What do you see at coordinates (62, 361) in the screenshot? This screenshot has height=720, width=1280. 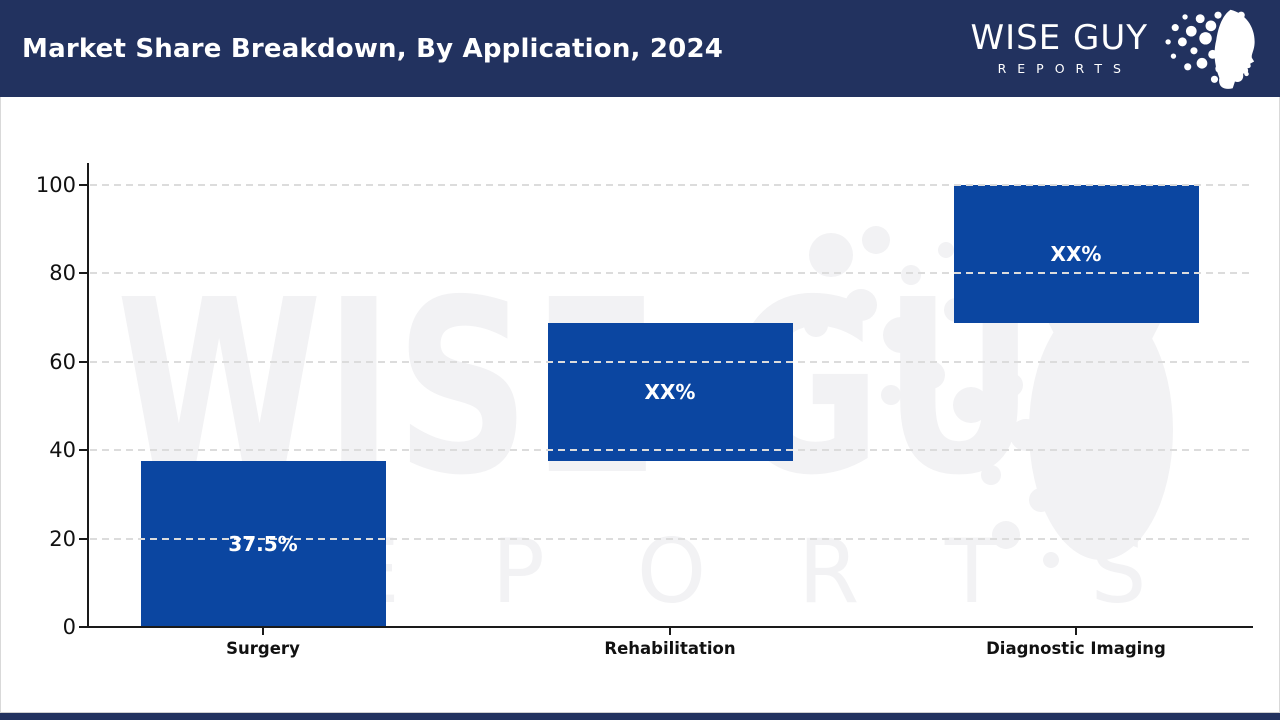 I see `y-tick-label-60: 60` at bounding box center [62, 361].